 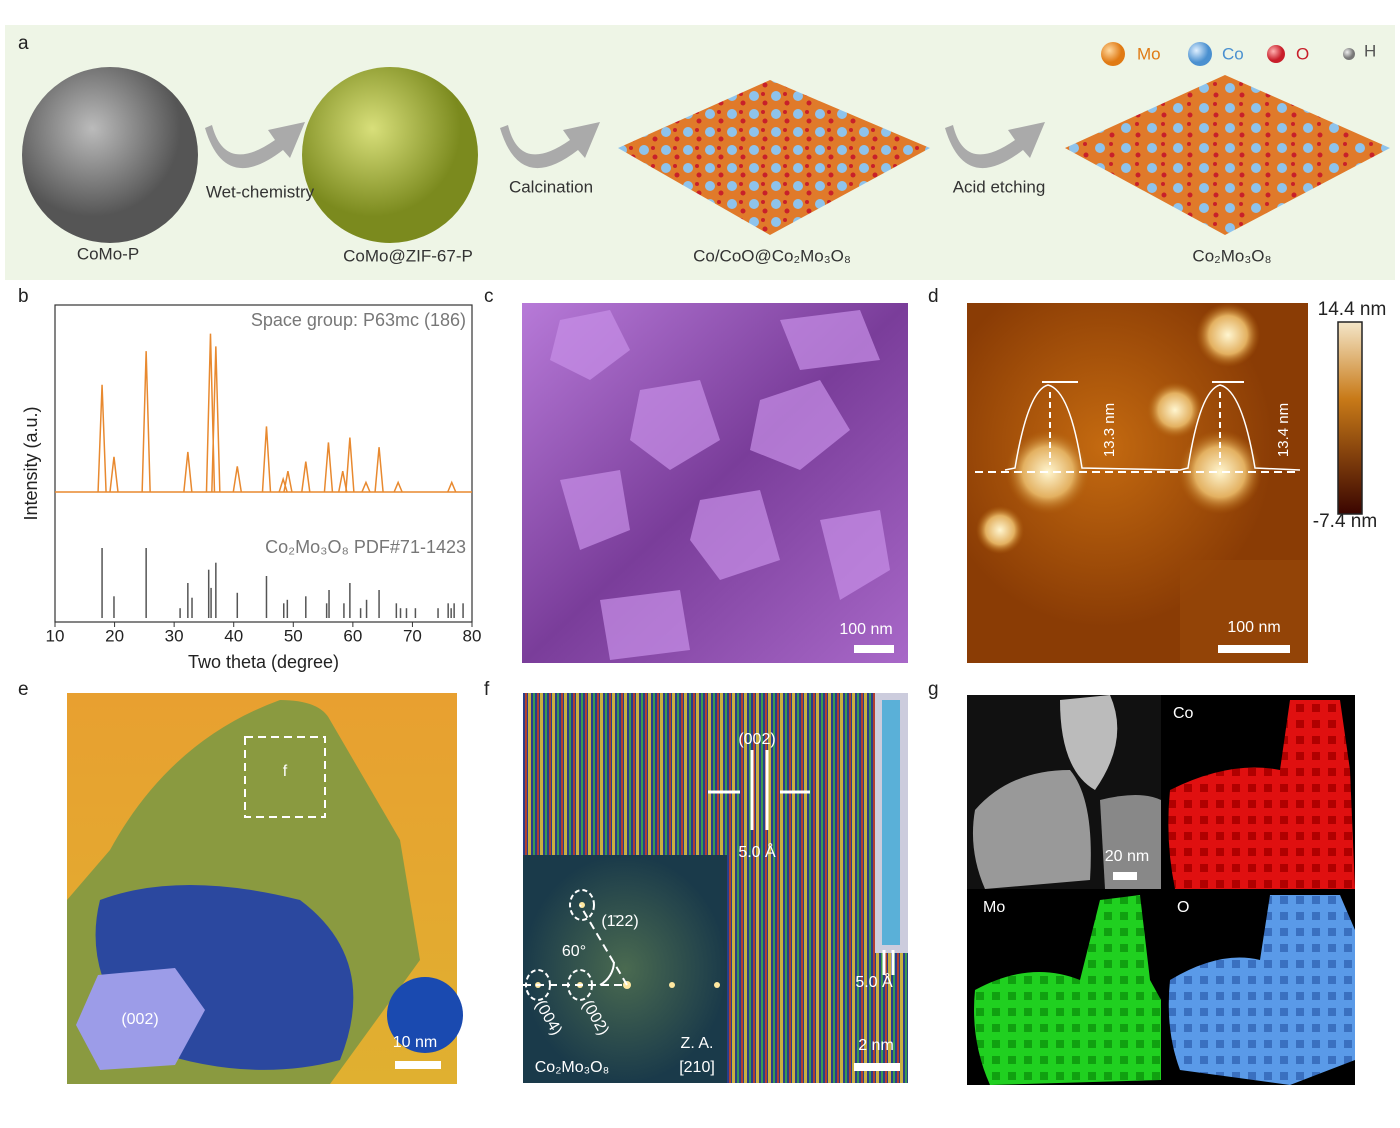 I want to click on legend-label: Co, so click(x=1233, y=53).